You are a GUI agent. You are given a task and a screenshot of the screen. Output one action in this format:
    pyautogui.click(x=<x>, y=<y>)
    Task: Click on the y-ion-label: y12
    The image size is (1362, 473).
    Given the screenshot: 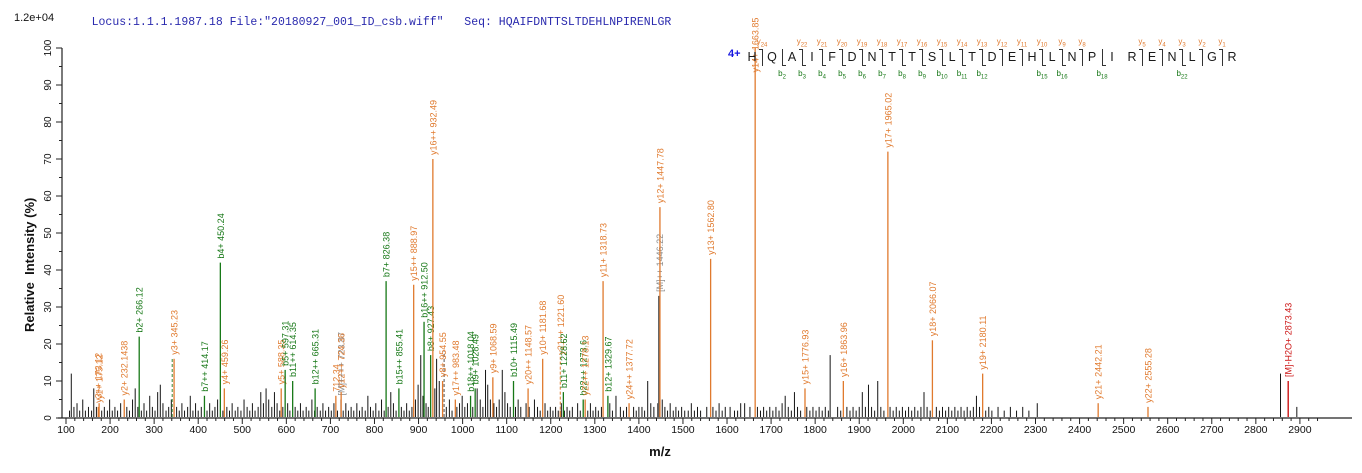 What is the action you would take?
    pyautogui.click(x=1002, y=43)
    